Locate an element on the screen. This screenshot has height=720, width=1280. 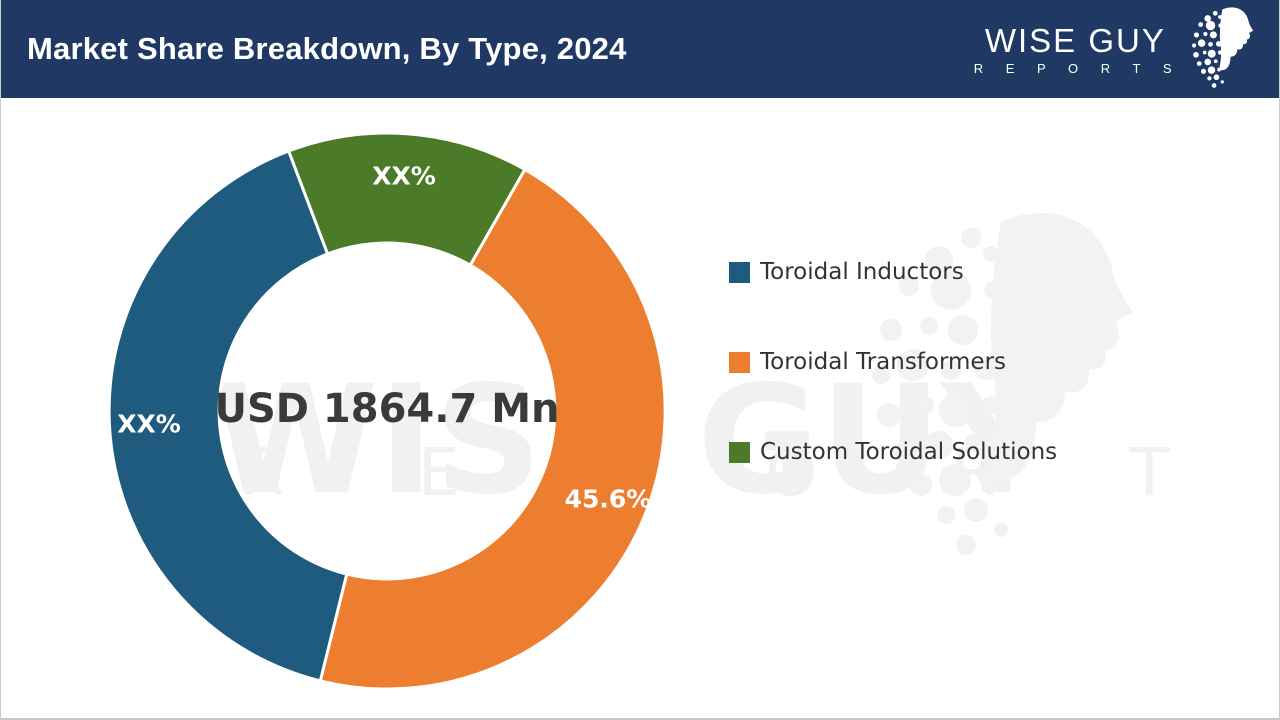
legend-label: Toroidal Transformers is located at coordinates (883, 362).